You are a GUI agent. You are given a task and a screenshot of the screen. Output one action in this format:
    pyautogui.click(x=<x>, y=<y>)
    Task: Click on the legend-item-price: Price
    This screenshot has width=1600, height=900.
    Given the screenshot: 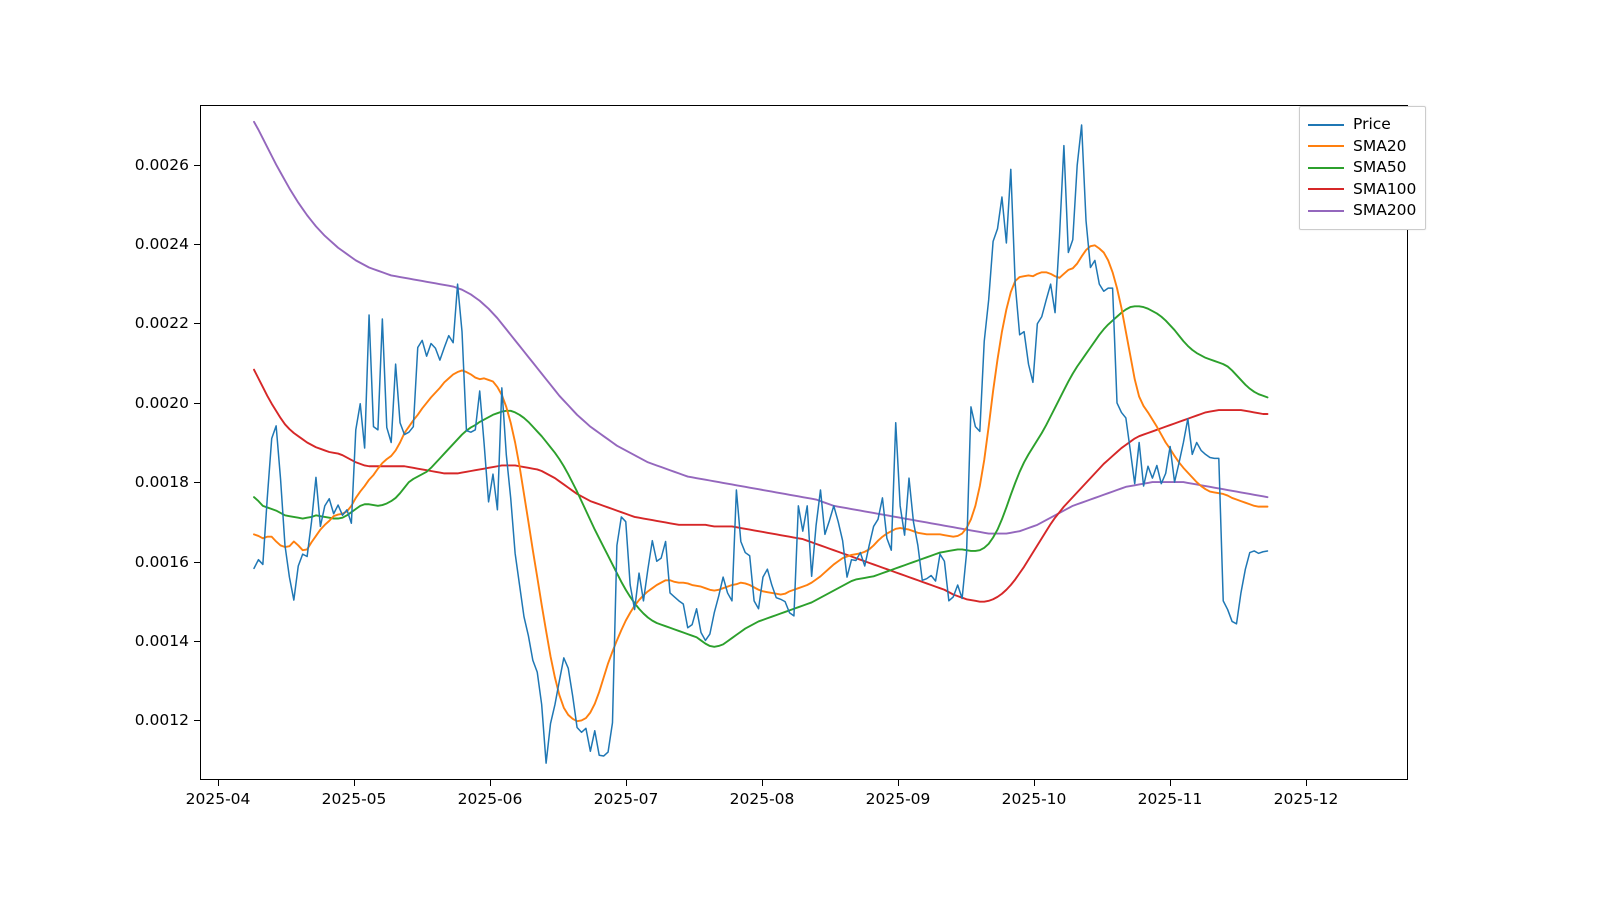 What is the action you would take?
    pyautogui.click(x=1362, y=125)
    